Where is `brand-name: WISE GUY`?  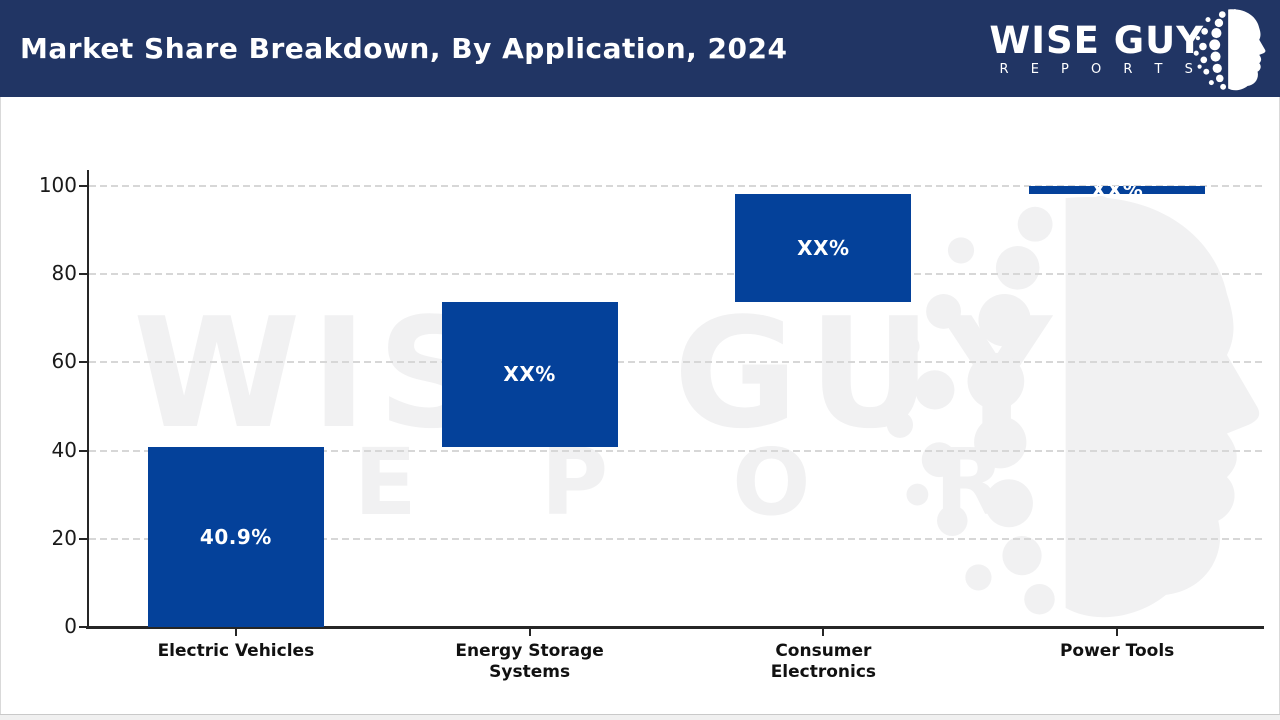
brand-name: WISE GUY is located at coordinates (1096, 40).